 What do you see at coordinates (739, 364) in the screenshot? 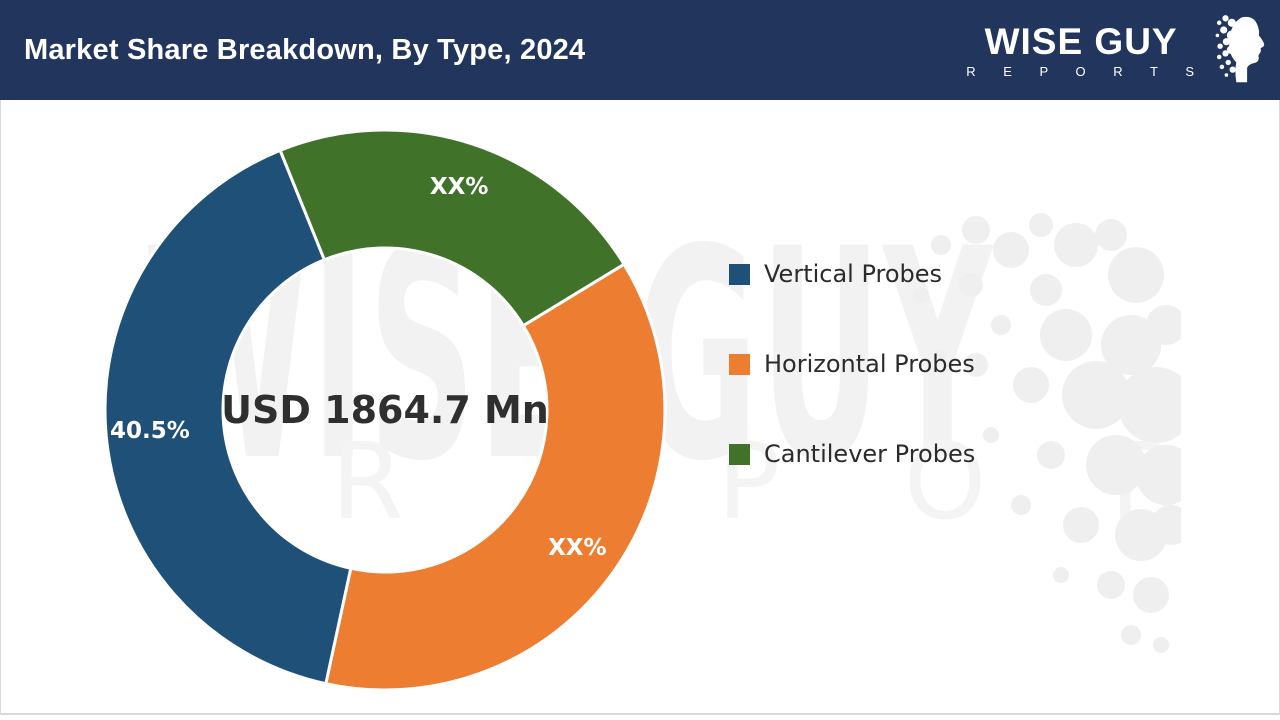
I see `legend-swatch-horizontal-probes` at bounding box center [739, 364].